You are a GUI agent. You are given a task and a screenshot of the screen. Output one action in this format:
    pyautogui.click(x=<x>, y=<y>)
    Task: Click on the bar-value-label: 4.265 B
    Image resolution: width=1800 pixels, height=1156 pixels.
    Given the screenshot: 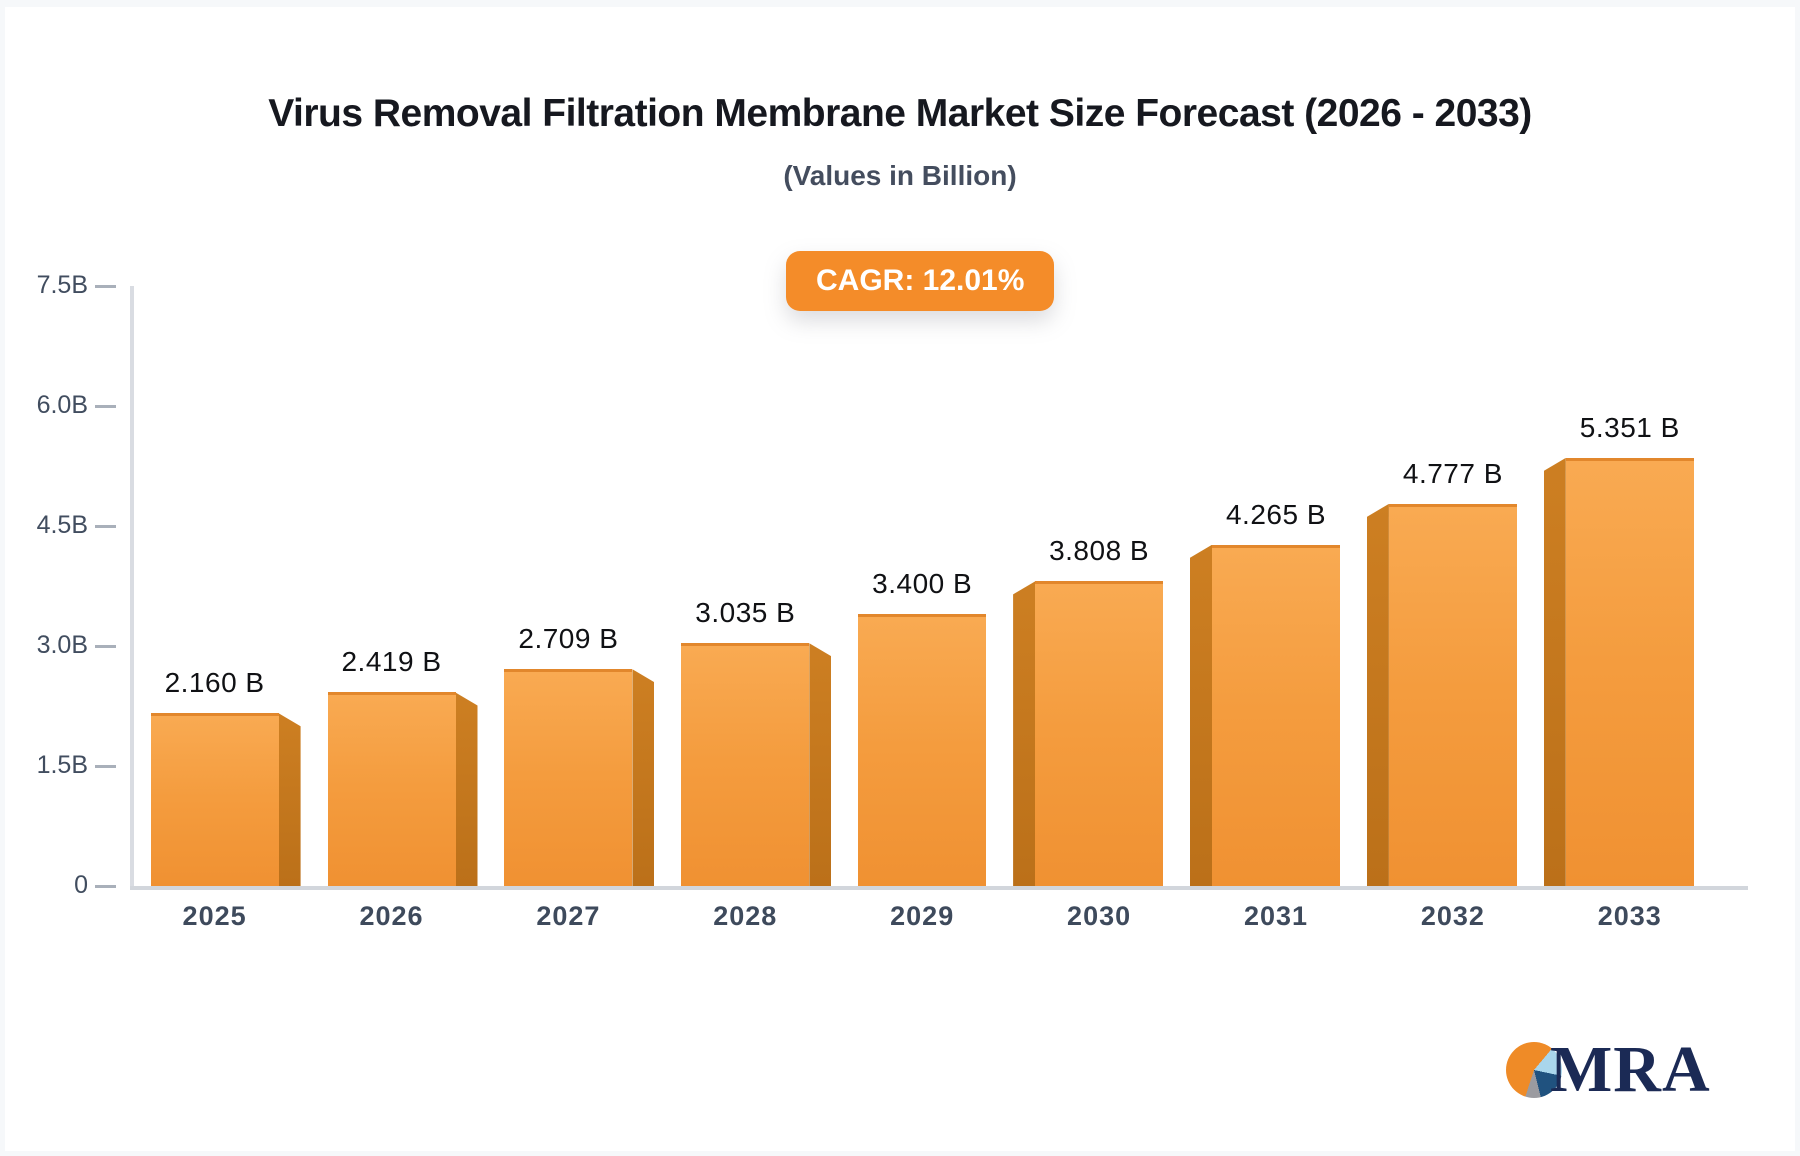 What is the action you would take?
    pyautogui.click(x=1276, y=514)
    